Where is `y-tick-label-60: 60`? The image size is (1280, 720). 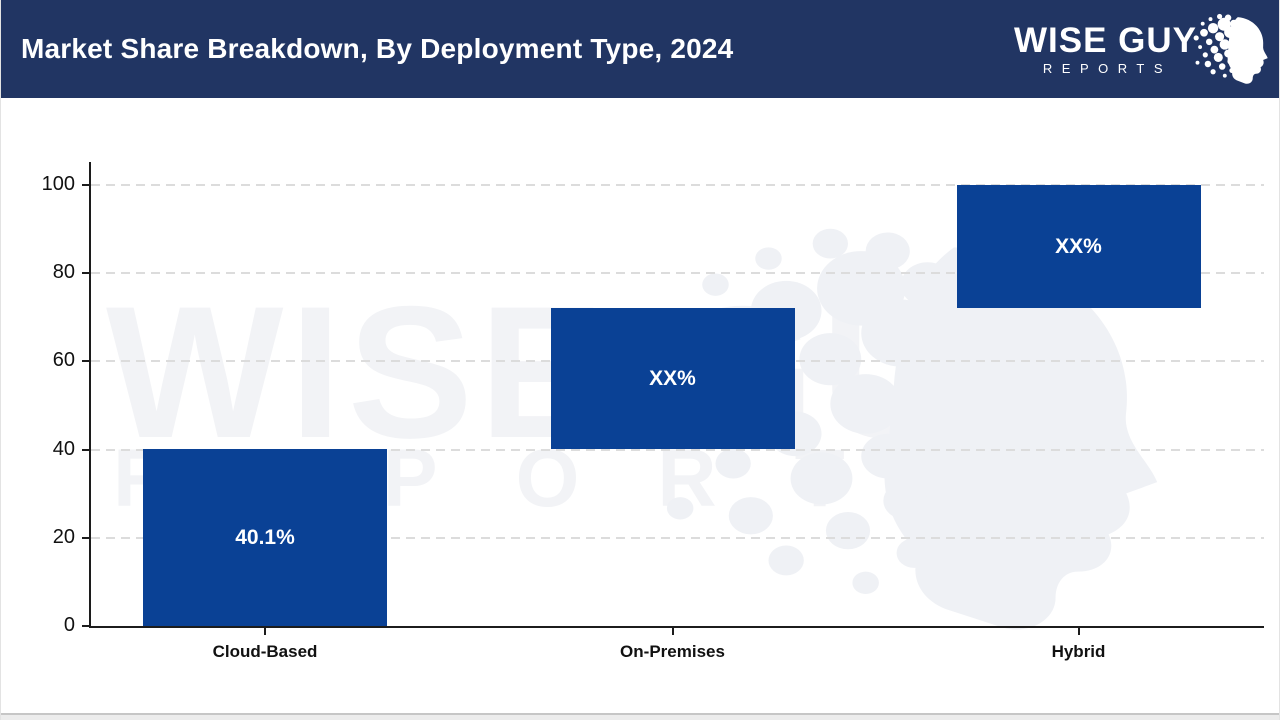 y-tick-label-60: 60 is located at coordinates (63, 360).